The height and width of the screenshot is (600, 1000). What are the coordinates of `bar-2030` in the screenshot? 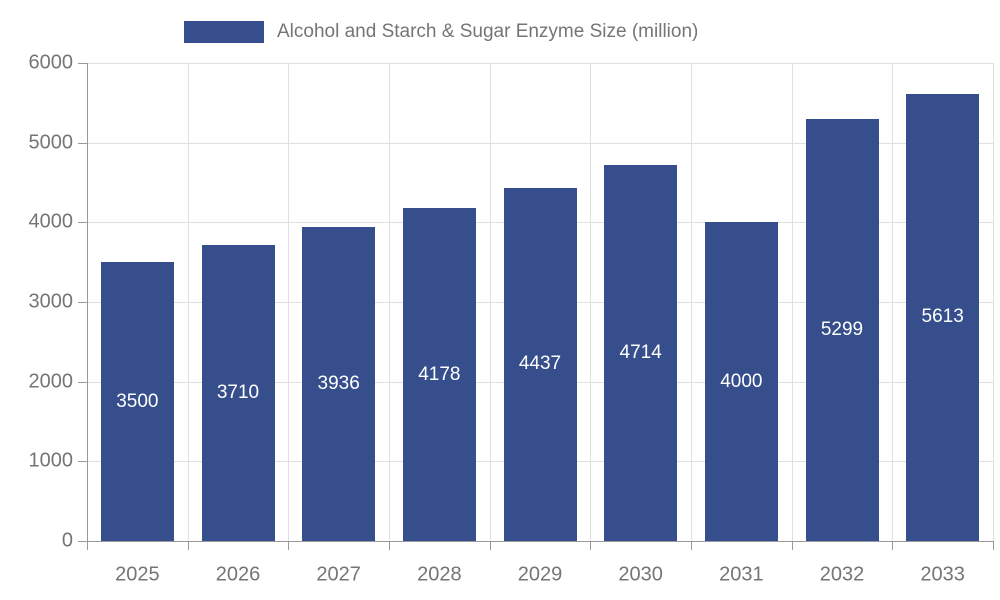 It's located at (641, 353).